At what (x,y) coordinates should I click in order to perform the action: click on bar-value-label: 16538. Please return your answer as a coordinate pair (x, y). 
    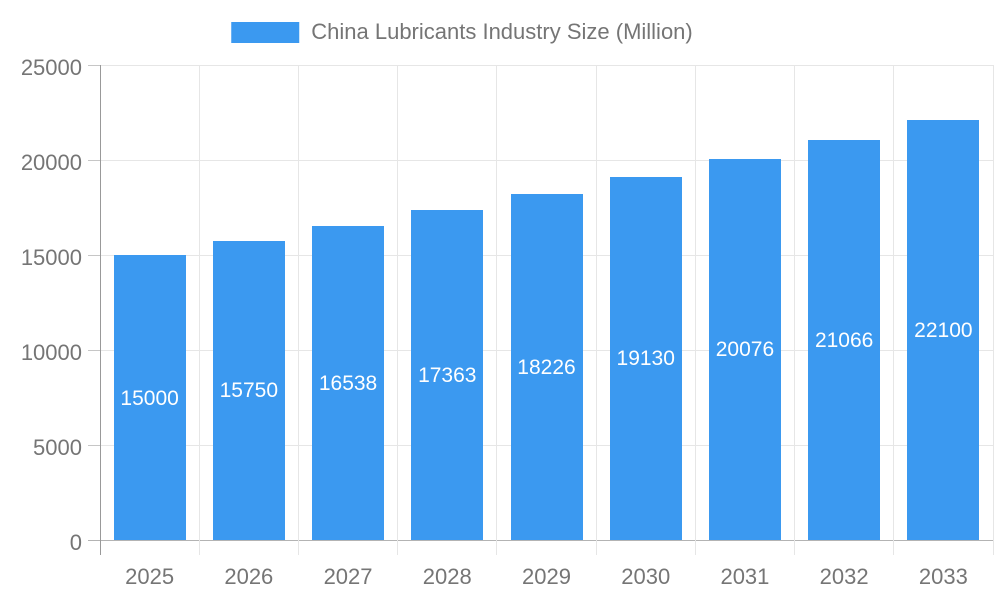
    Looking at the image, I should click on (348, 383).